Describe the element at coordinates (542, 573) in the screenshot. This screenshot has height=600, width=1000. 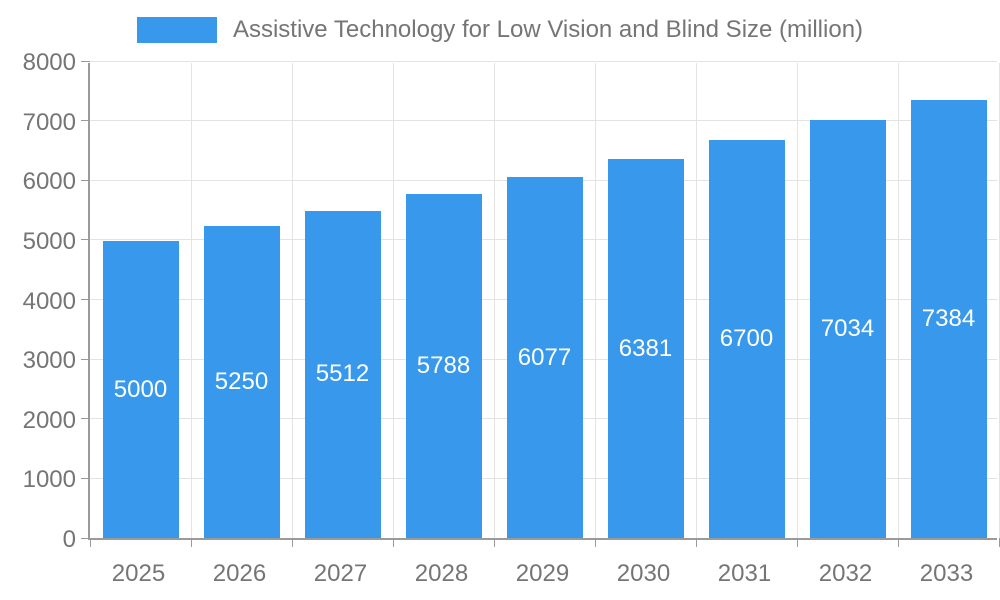
I see `x-axis-label: 2029` at that location.